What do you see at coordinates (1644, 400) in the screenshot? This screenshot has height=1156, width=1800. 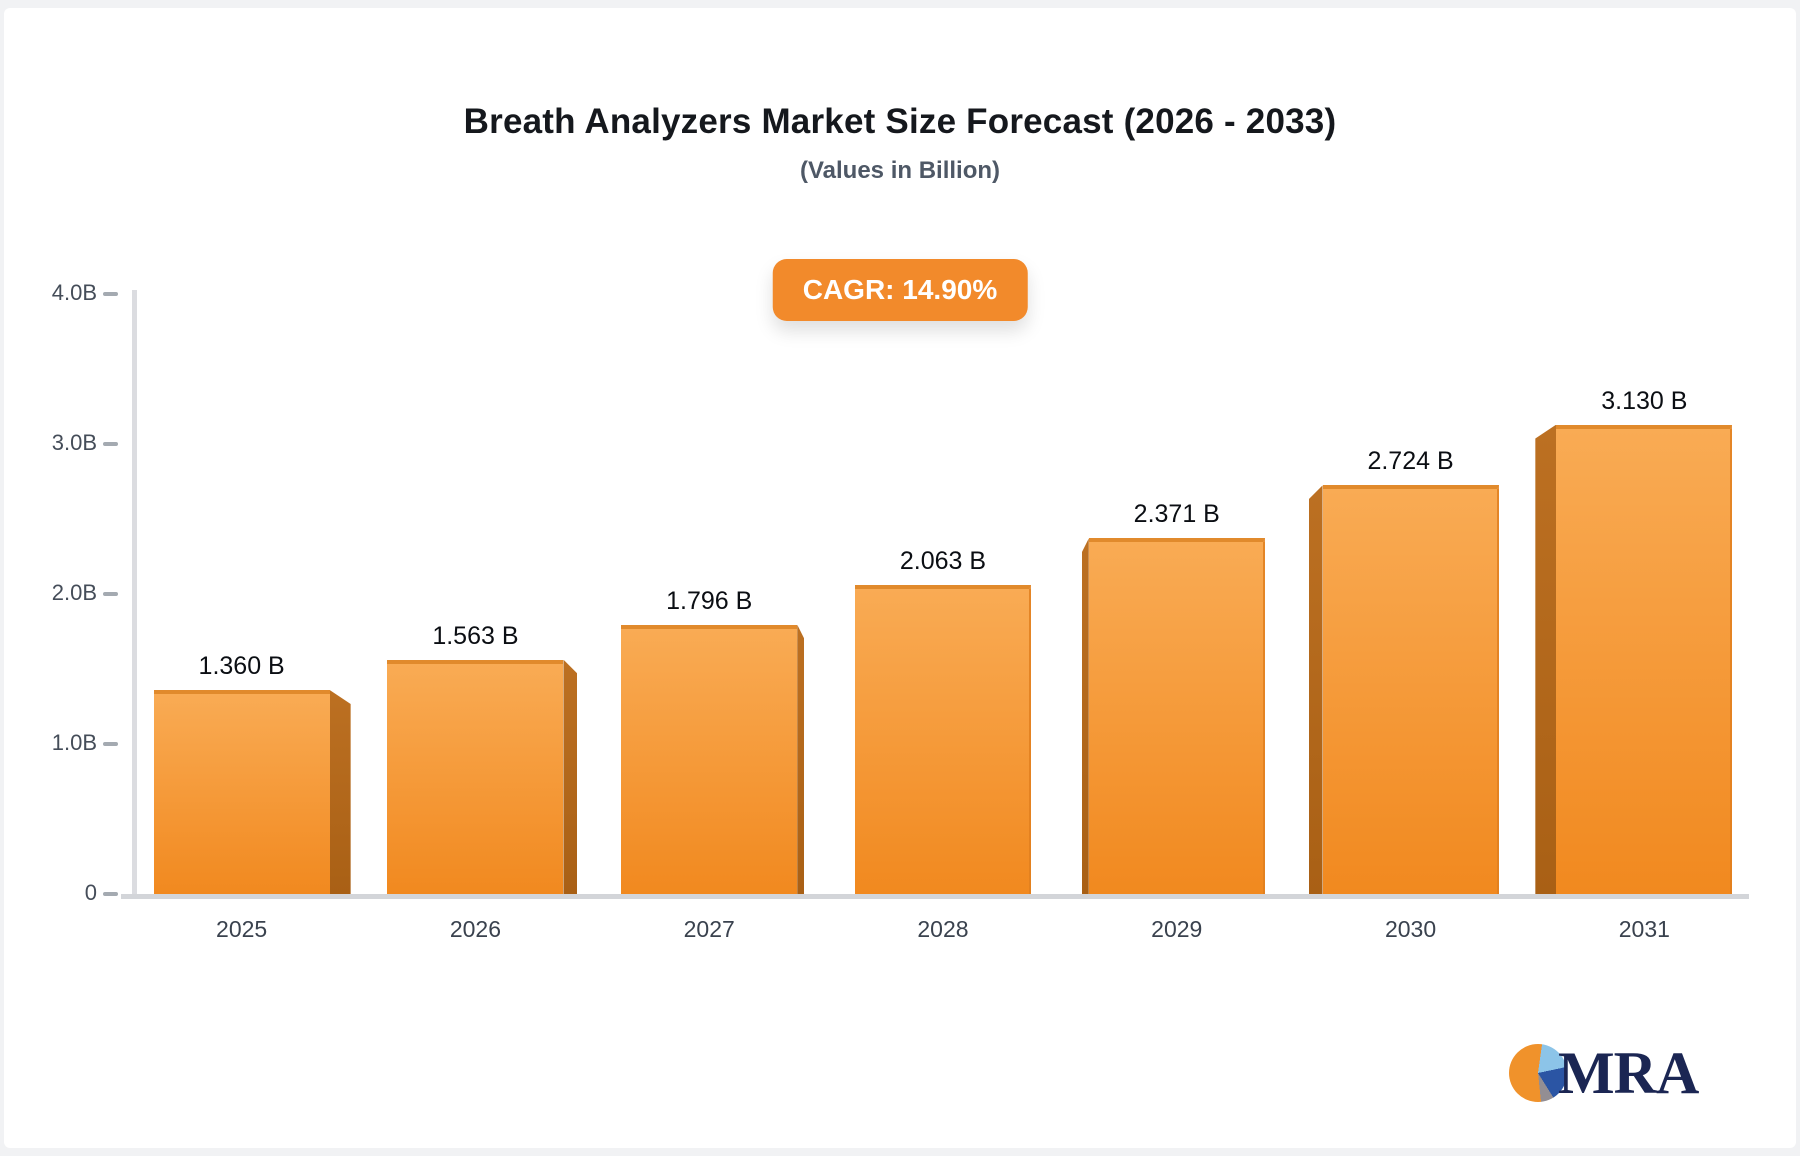 I see `bar-value-label: 3.130 B` at bounding box center [1644, 400].